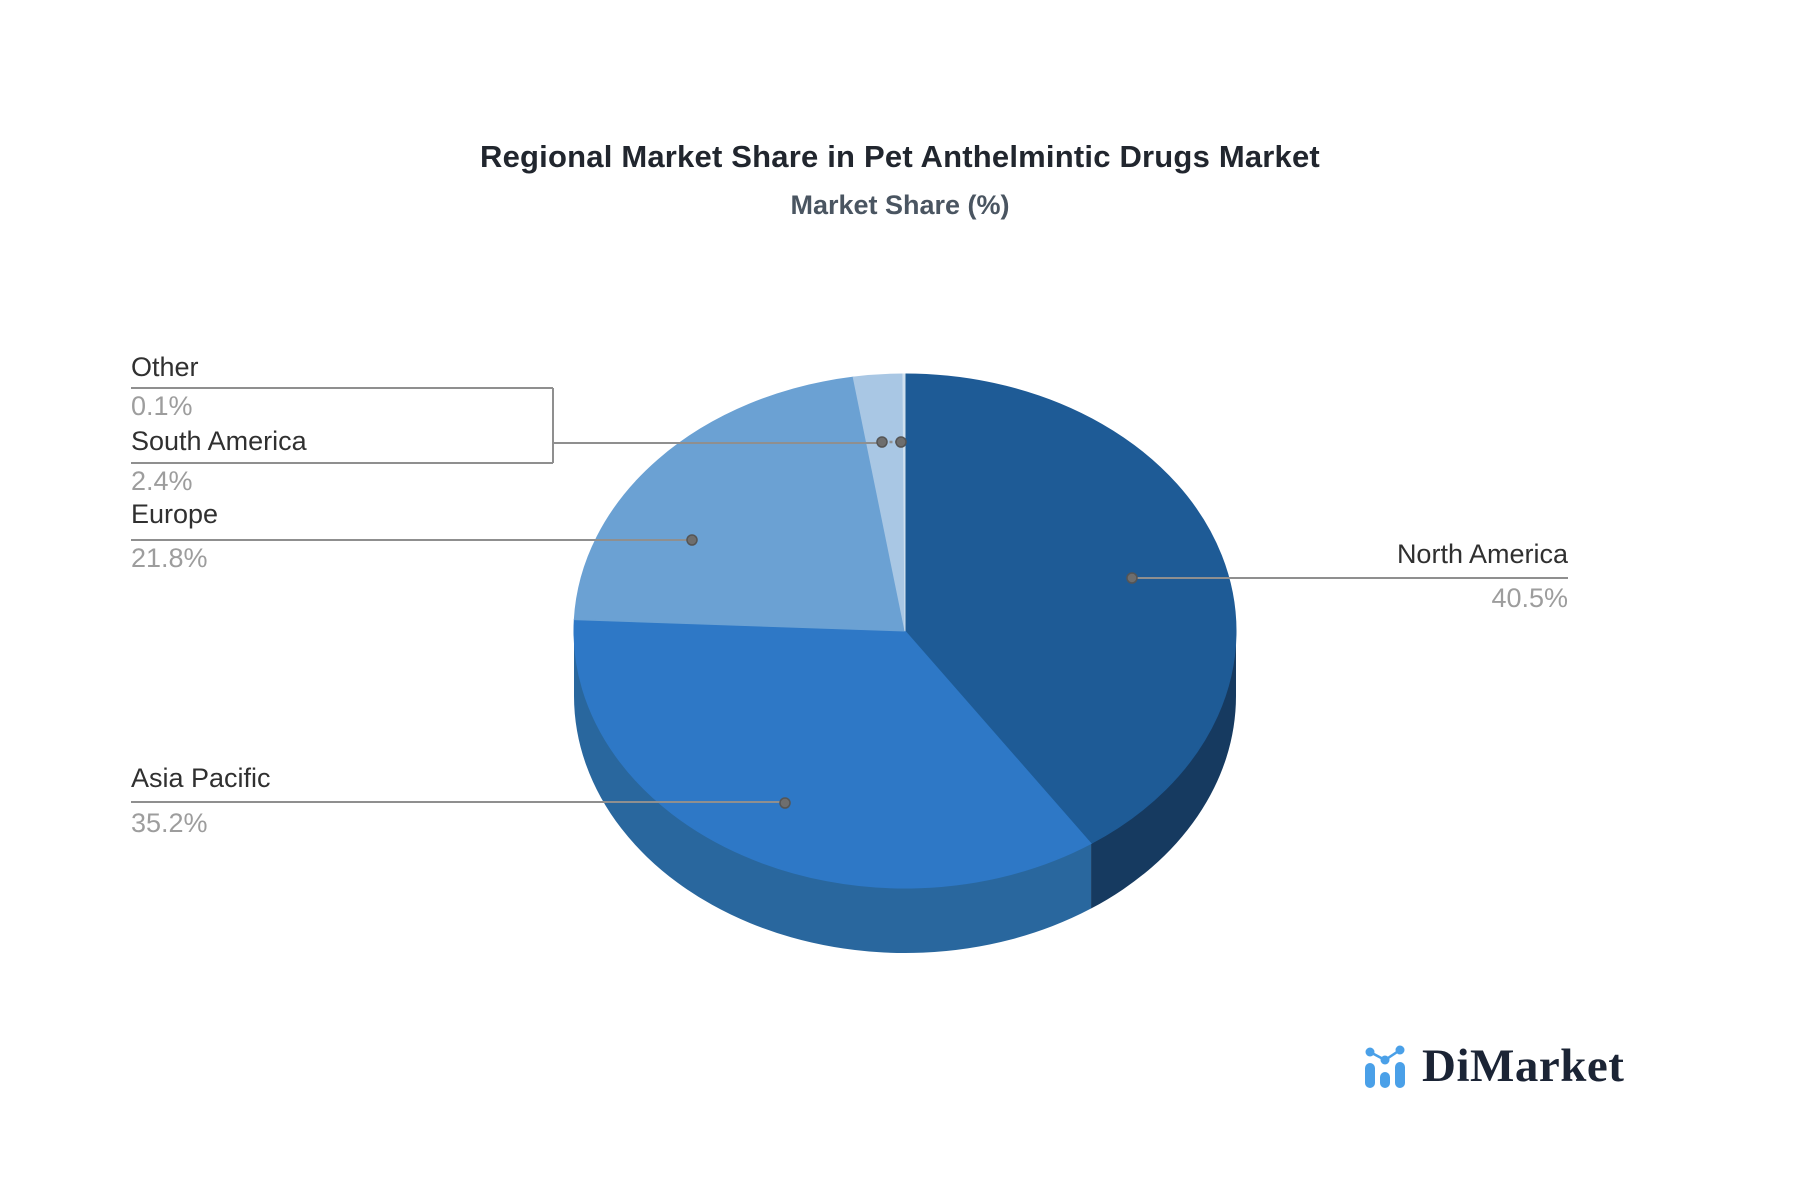 This screenshot has width=1800, height=1196. Describe the element at coordinates (1529, 598) in the screenshot. I see `slice-percent-north-america: 40.5%` at that location.